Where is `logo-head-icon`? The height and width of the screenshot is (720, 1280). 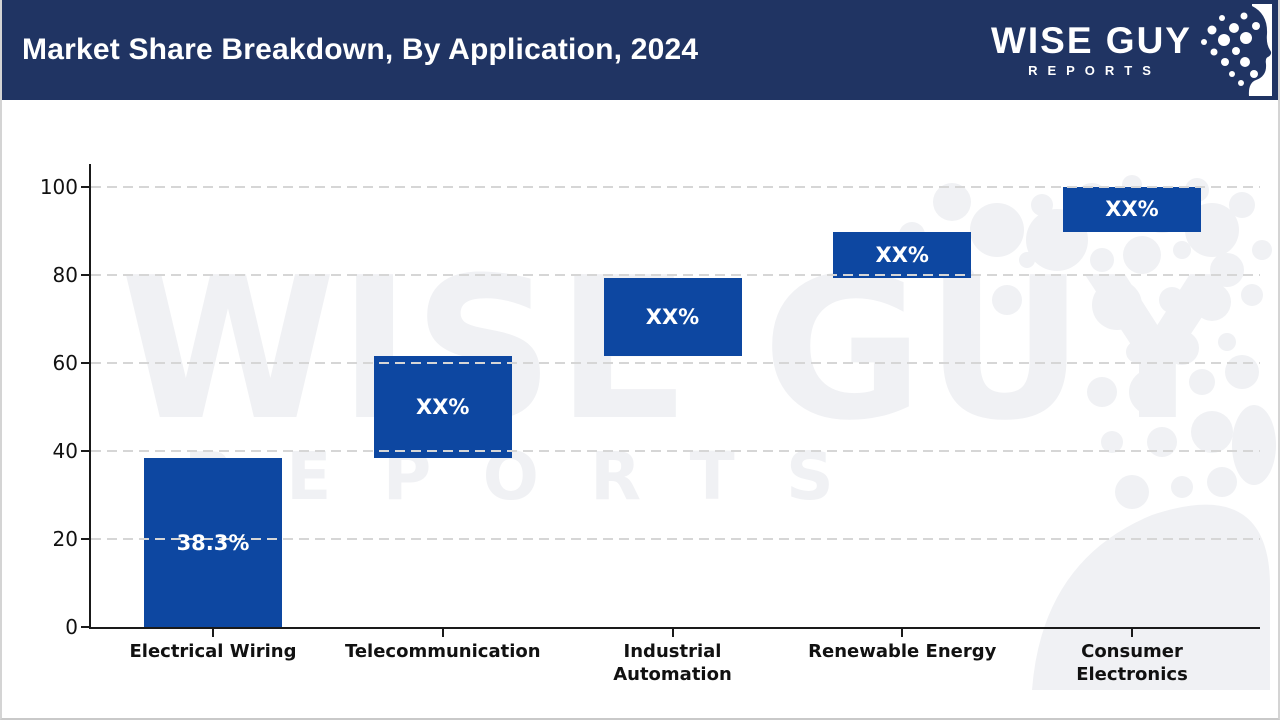
logo-head-icon is located at coordinates (1236, 50).